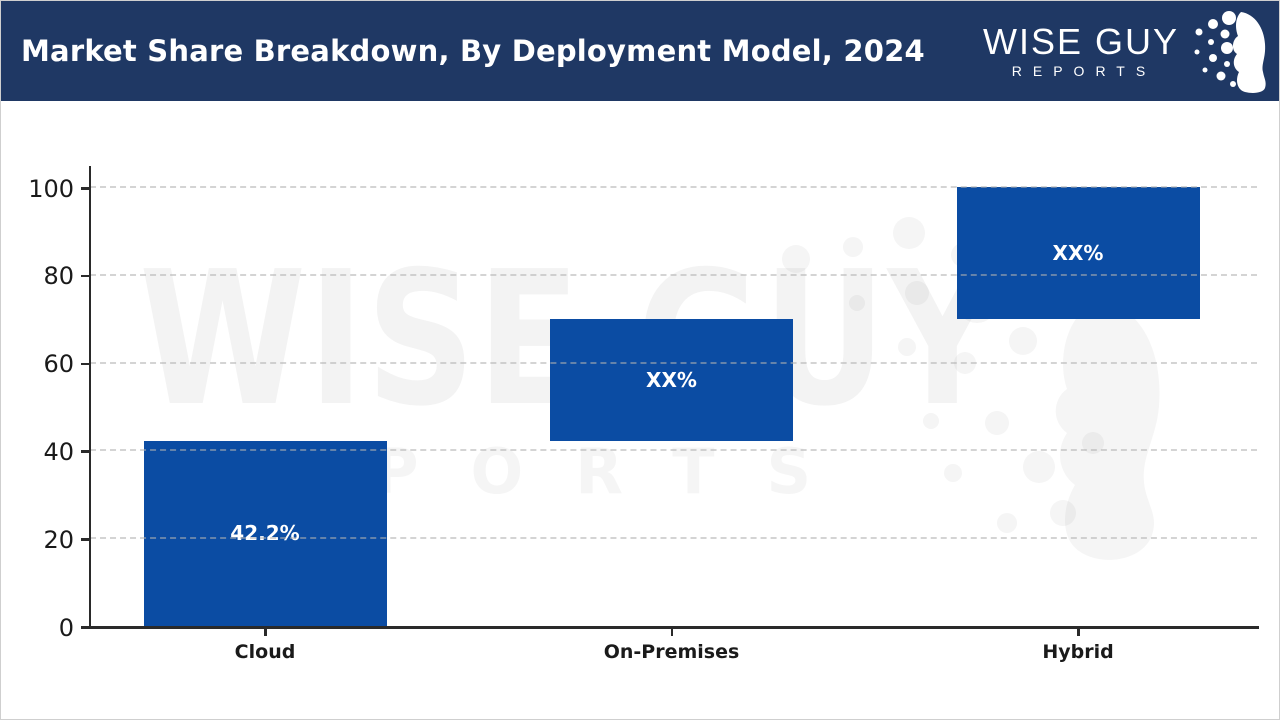 This screenshot has width=1280, height=720. I want to click on y-axis-line, so click(89, 397).